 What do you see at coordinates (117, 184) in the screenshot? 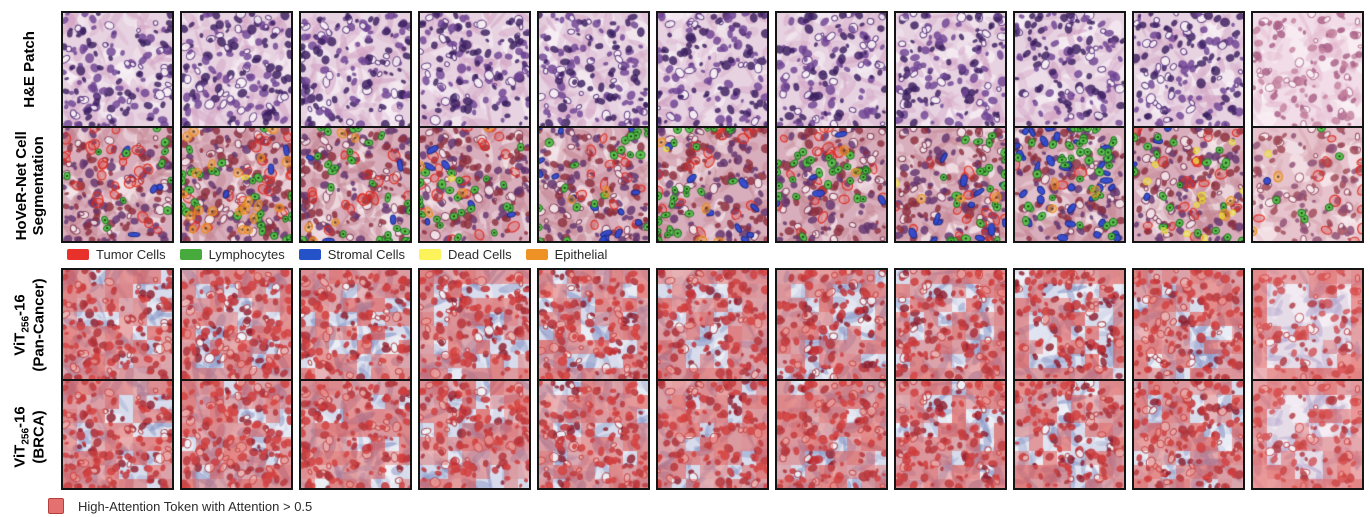
I see `patch-hovernet-col1` at bounding box center [117, 184].